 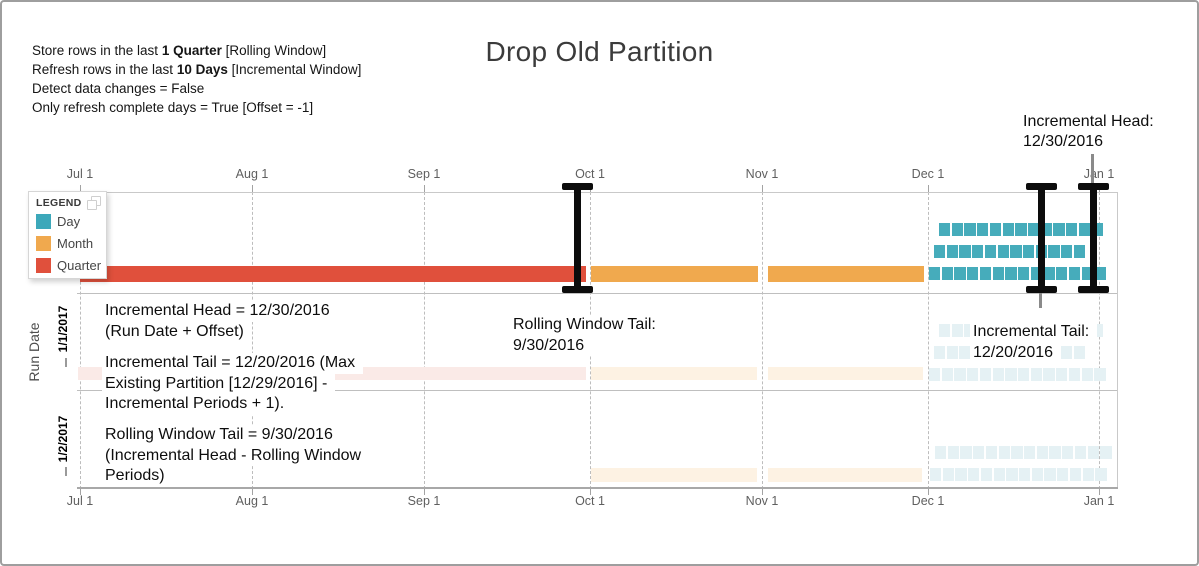 What do you see at coordinates (67, 235) in the screenshot?
I see `legend: LEGEND Day Month Quarter` at bounding box center [67, 235].